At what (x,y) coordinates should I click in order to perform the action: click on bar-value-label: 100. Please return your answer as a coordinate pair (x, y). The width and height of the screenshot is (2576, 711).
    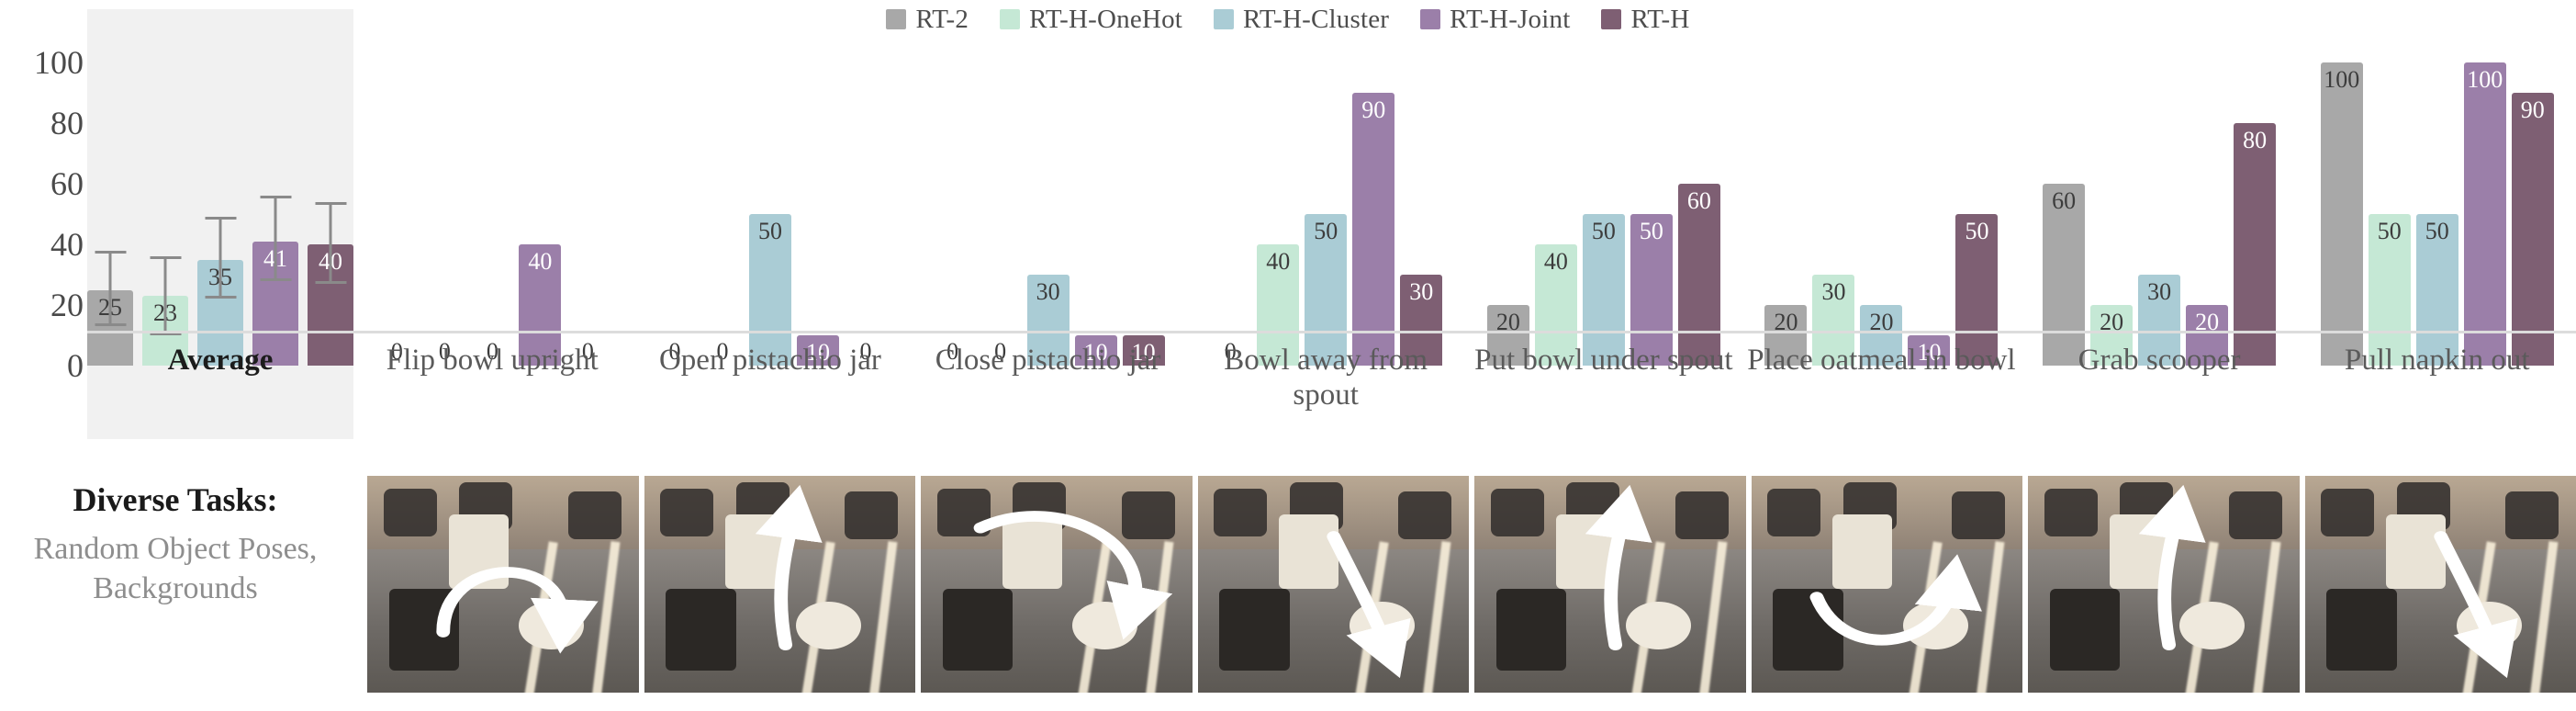
    Looking at the image, I should click on (2485, 79).